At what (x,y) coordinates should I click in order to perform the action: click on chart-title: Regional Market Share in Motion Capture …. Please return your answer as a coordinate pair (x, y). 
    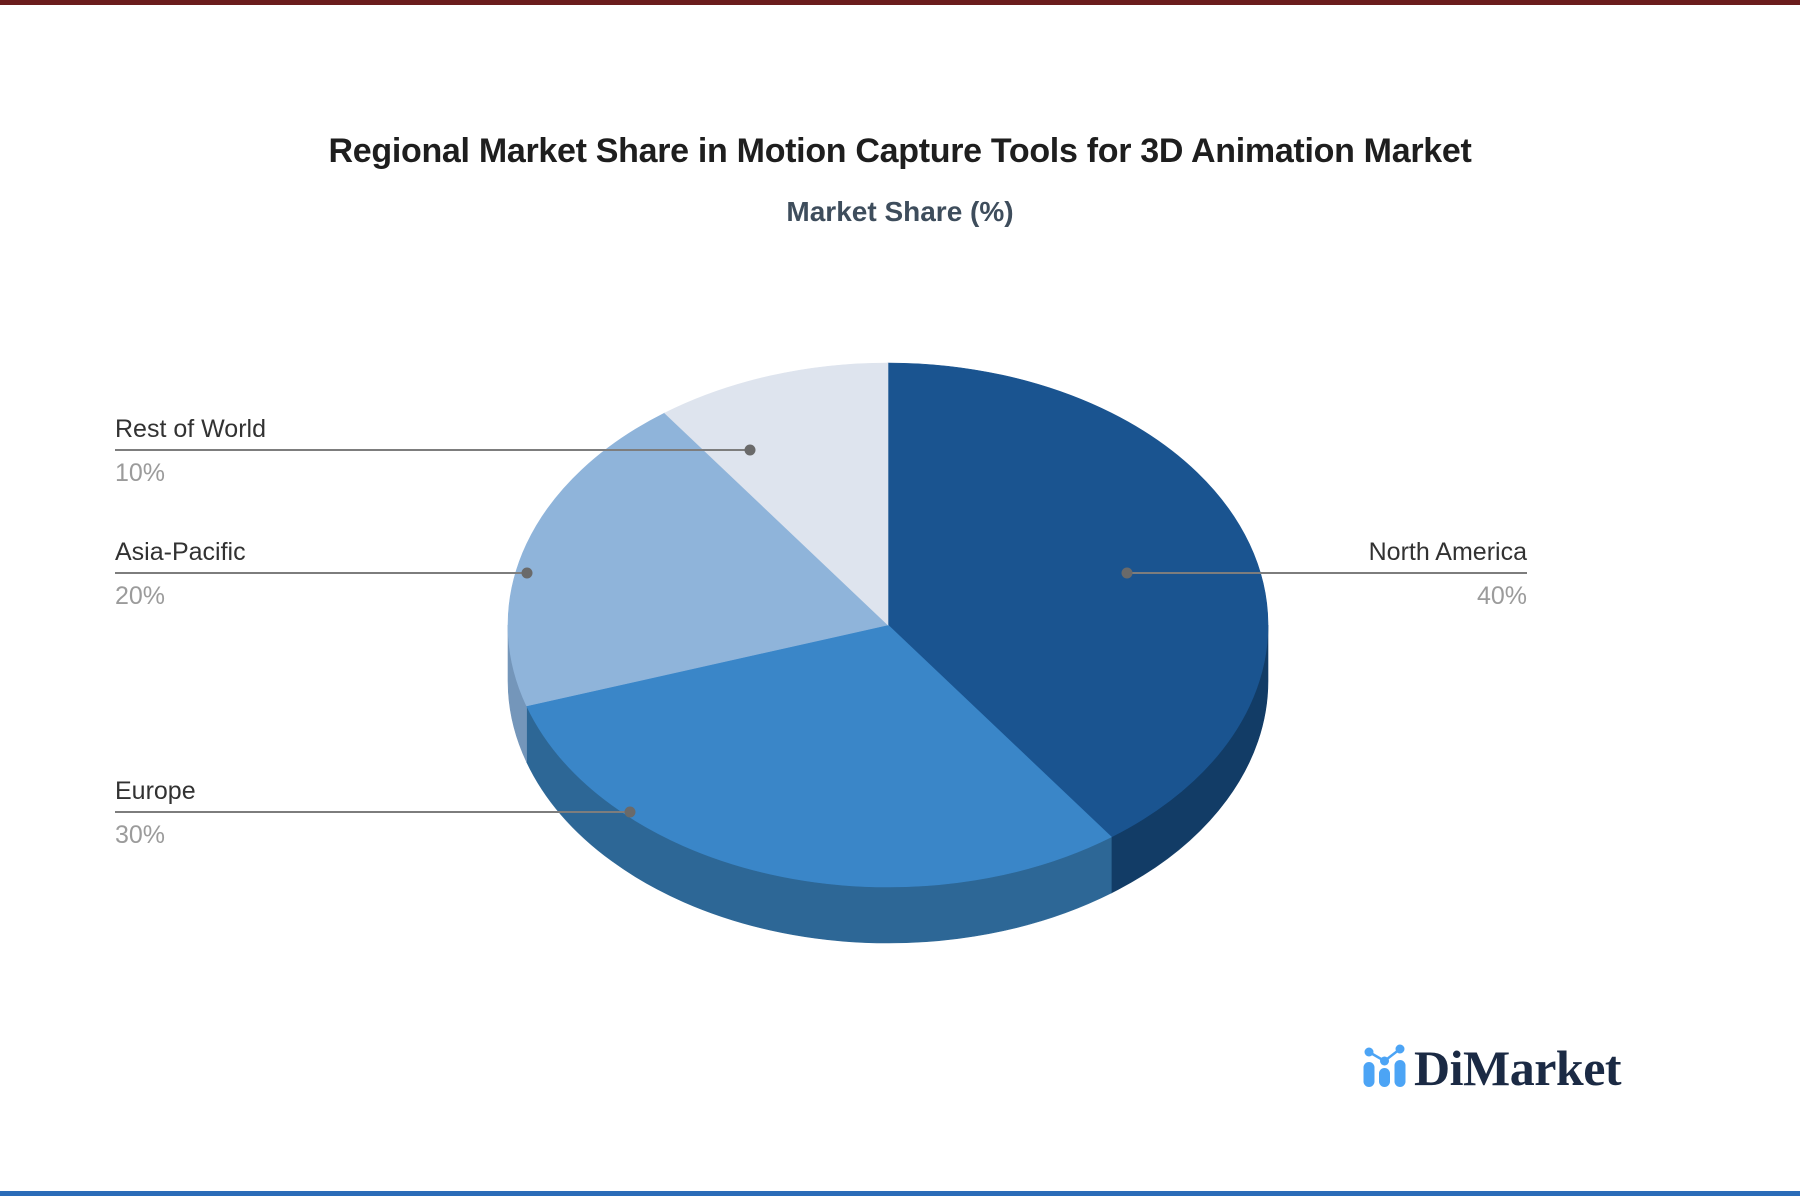
    Looking at the image, I should click on (900, 151).